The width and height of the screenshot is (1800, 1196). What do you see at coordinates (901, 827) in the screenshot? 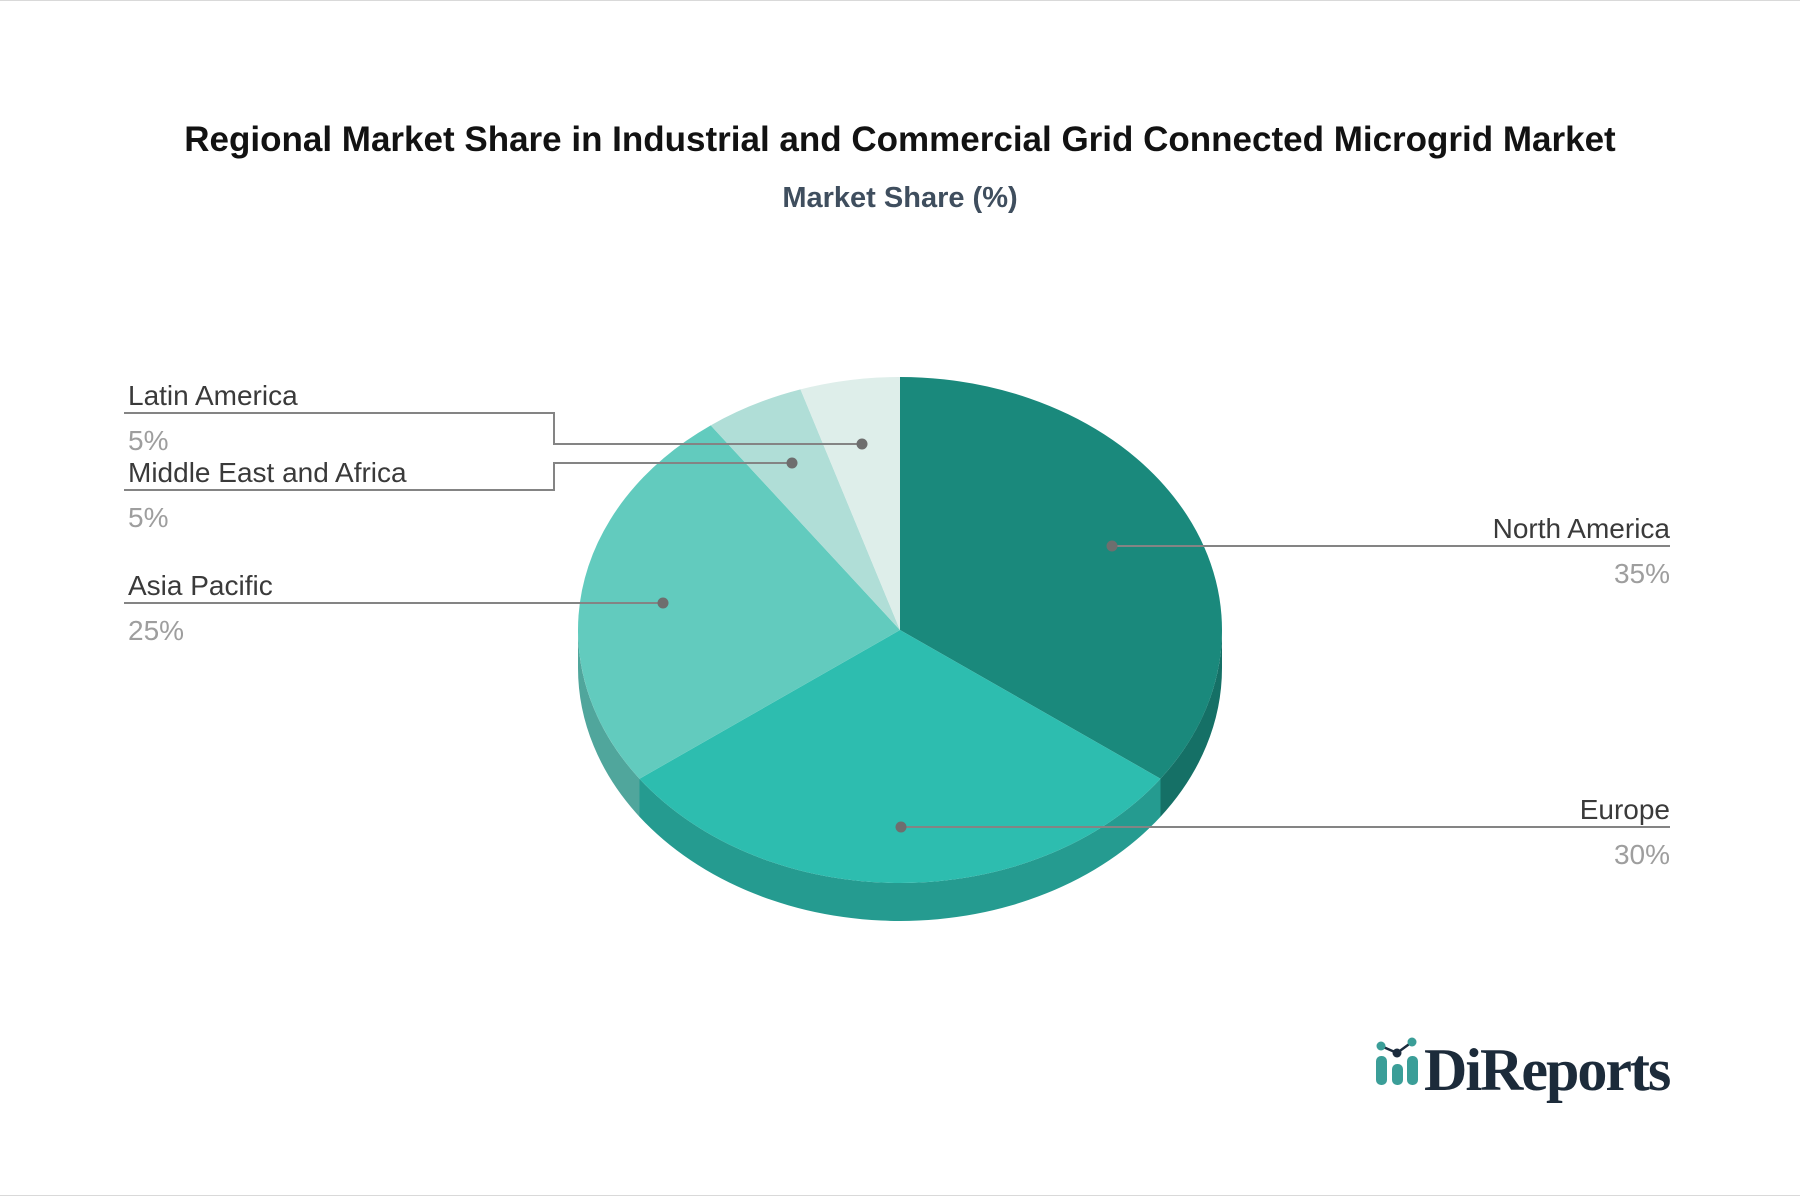
I see `leader-dot-europe` at bounding box center [901, 827].